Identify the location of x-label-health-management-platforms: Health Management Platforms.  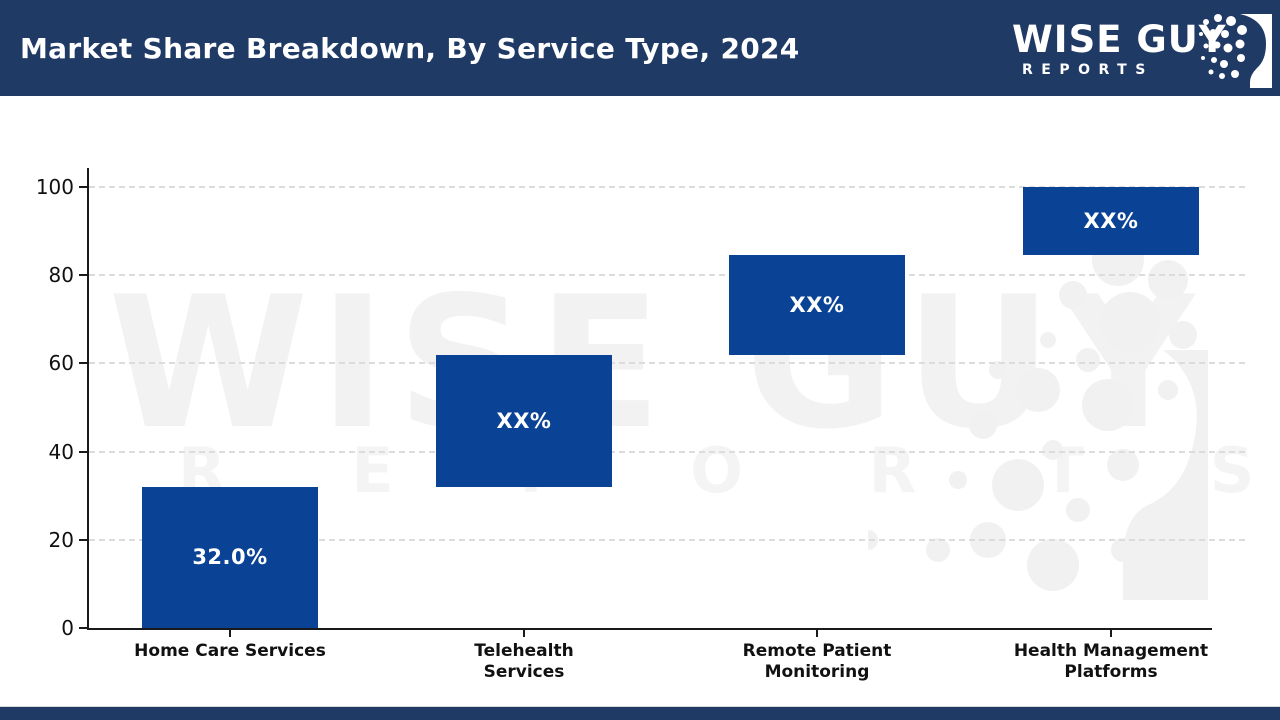
(1111, 662).